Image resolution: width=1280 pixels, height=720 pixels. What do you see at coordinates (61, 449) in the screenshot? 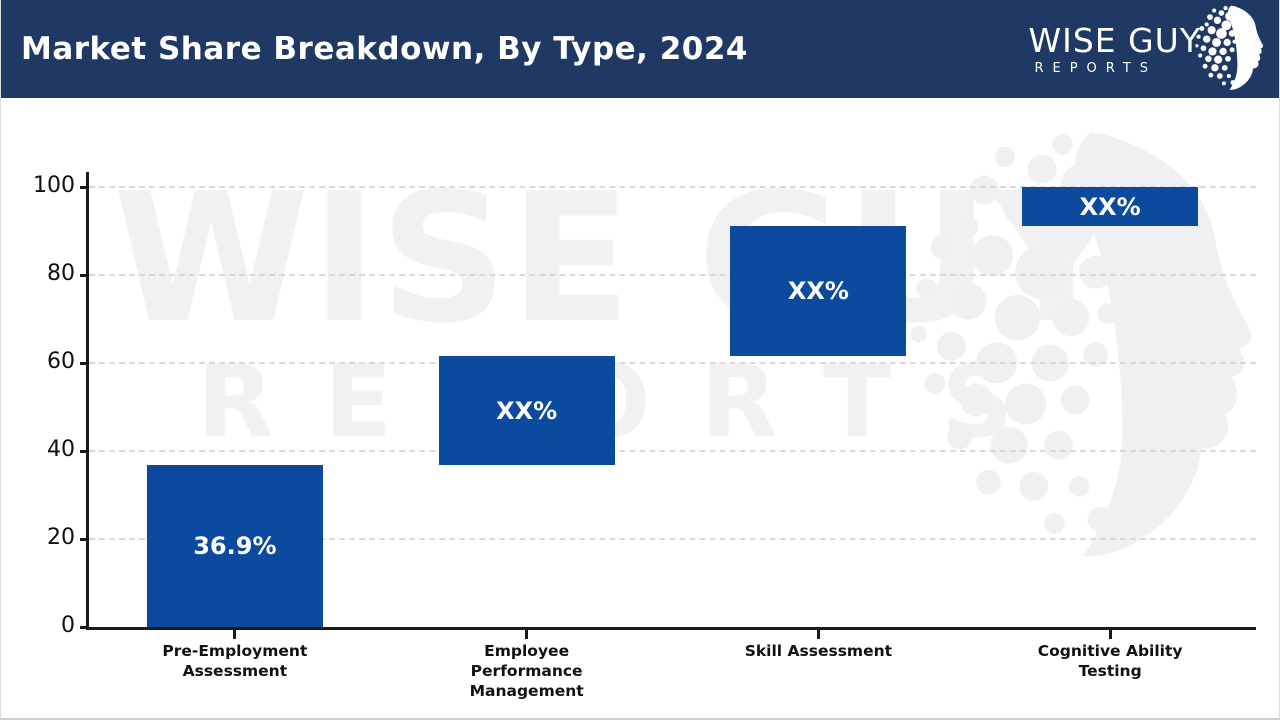
I see `y-tick-label: 40` at bounding box center [61, 449].